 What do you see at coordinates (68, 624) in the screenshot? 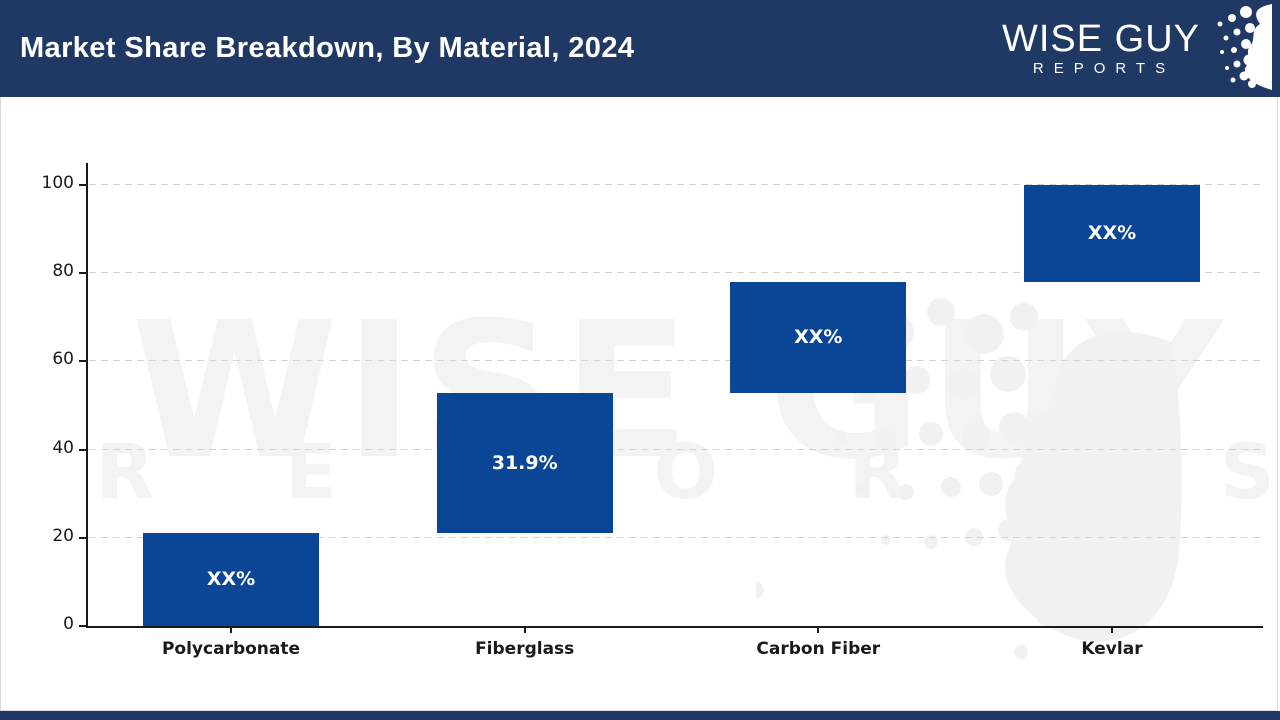
I see `y-axis-tick-label: 0` at bounding box center [68, 624].